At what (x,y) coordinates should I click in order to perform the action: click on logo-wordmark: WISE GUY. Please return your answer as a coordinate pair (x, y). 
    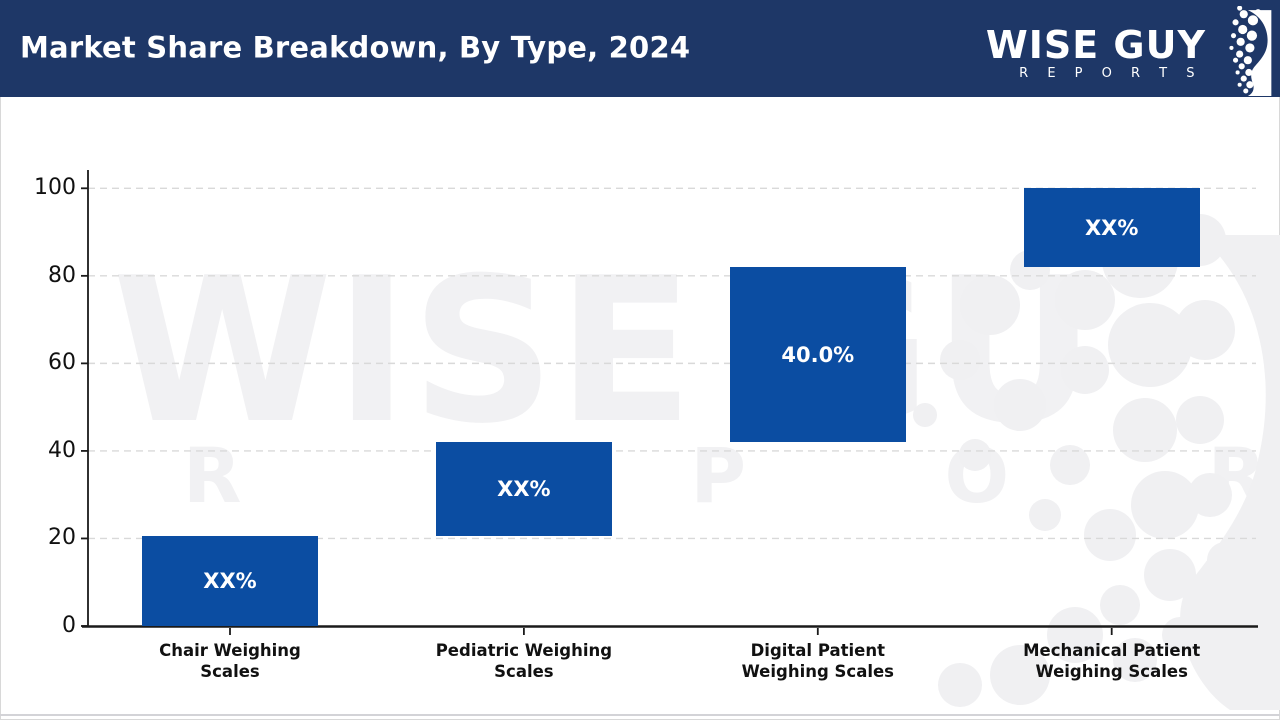
    Looking at the image, I should click on (1095, 45).